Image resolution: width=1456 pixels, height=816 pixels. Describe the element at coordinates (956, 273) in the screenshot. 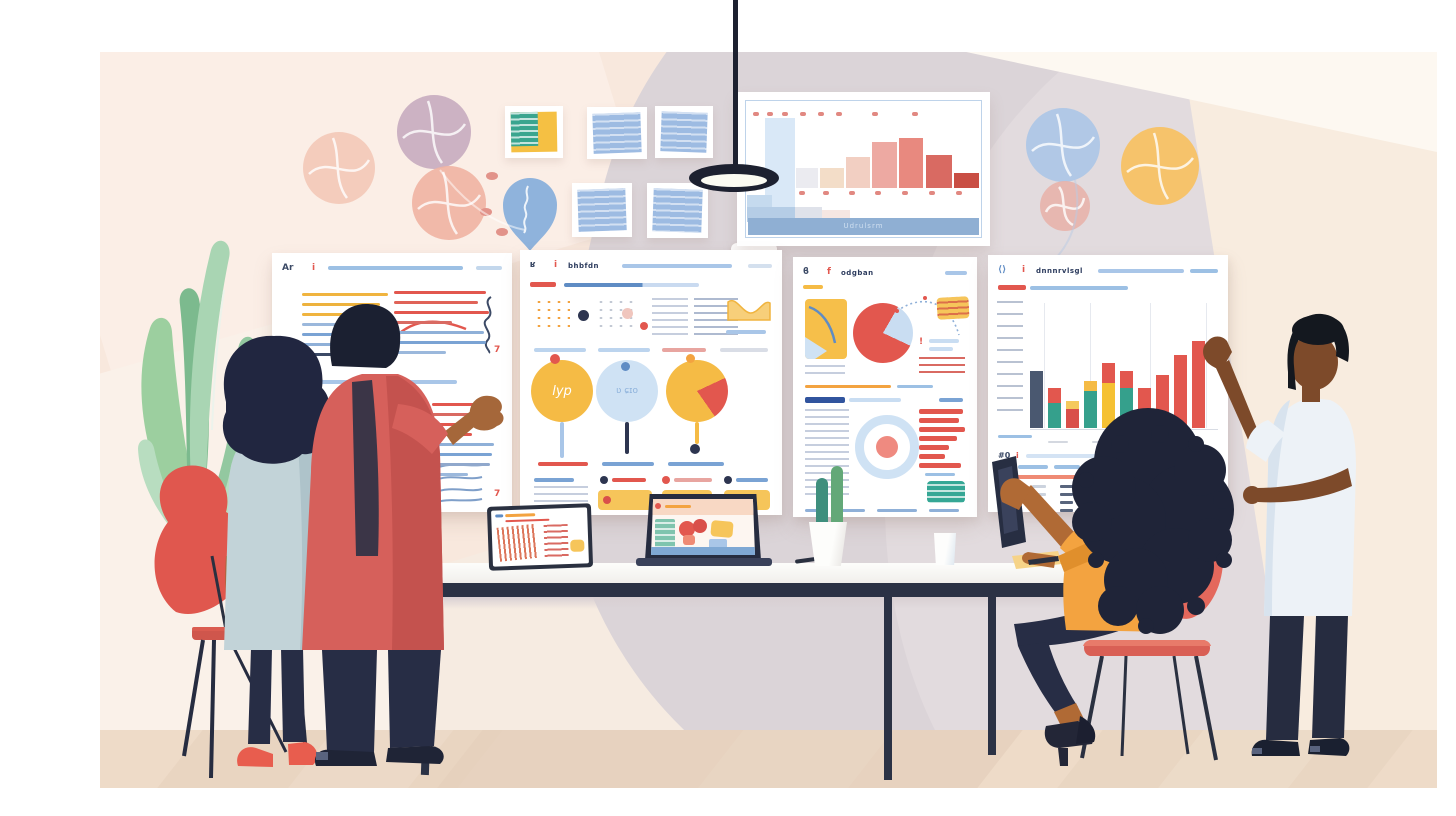

I see `poster3-header-right` at that location.